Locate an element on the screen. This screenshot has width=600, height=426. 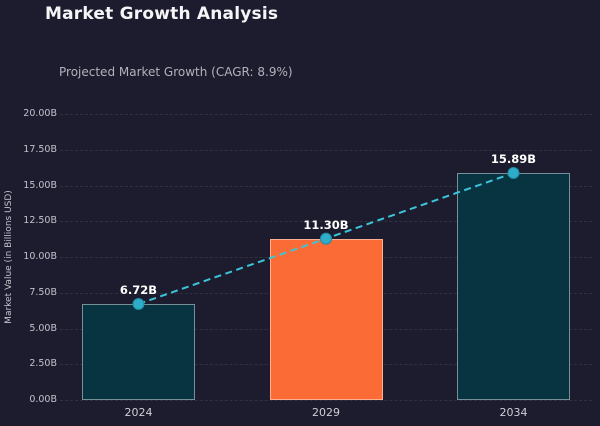
value-label-2029: 11.30B is located at coordinates (326, 224).